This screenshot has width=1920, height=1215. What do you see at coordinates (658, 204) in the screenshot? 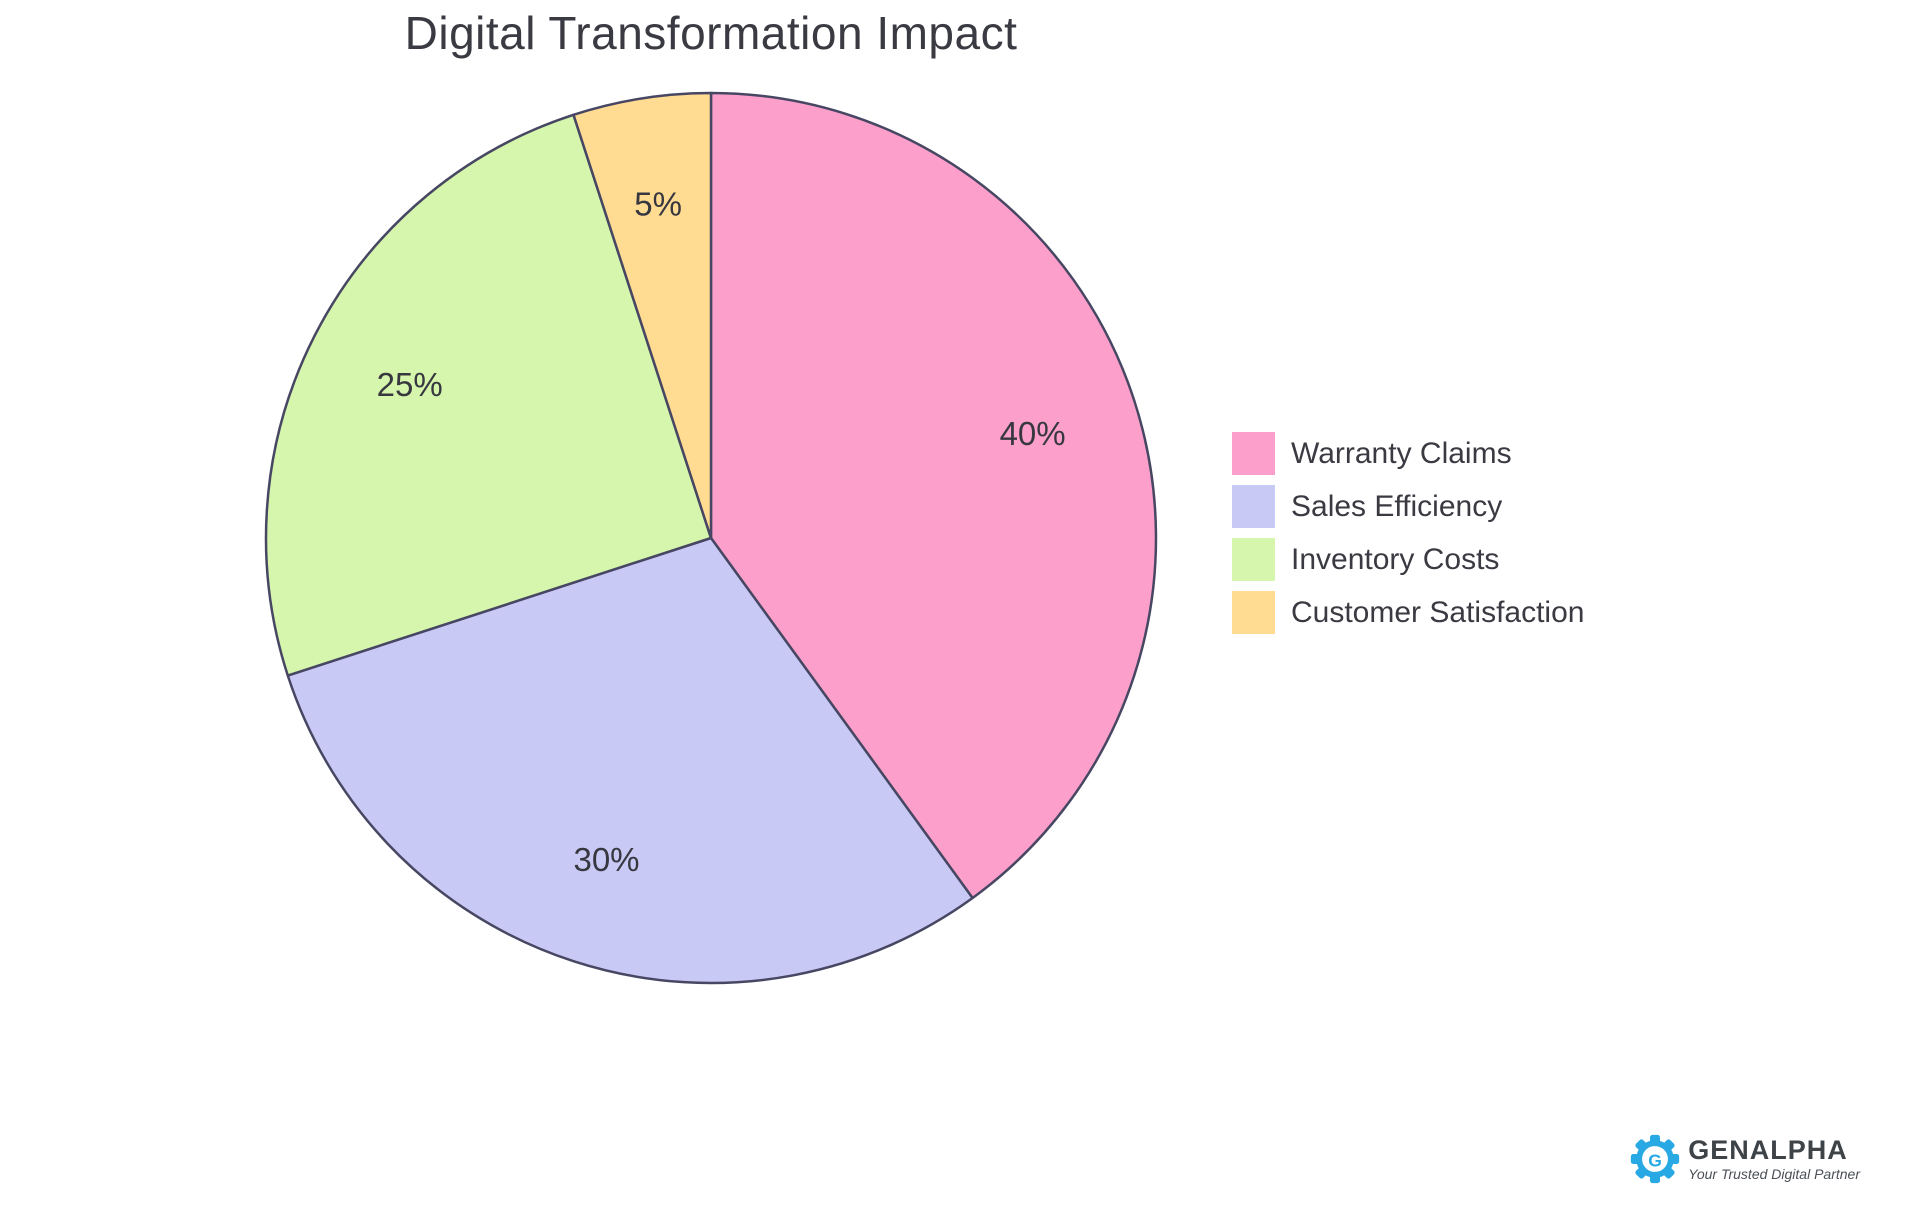
I see `pie-slice-label-customer-satisfaction: 5%` at bounding box center [658, 204].